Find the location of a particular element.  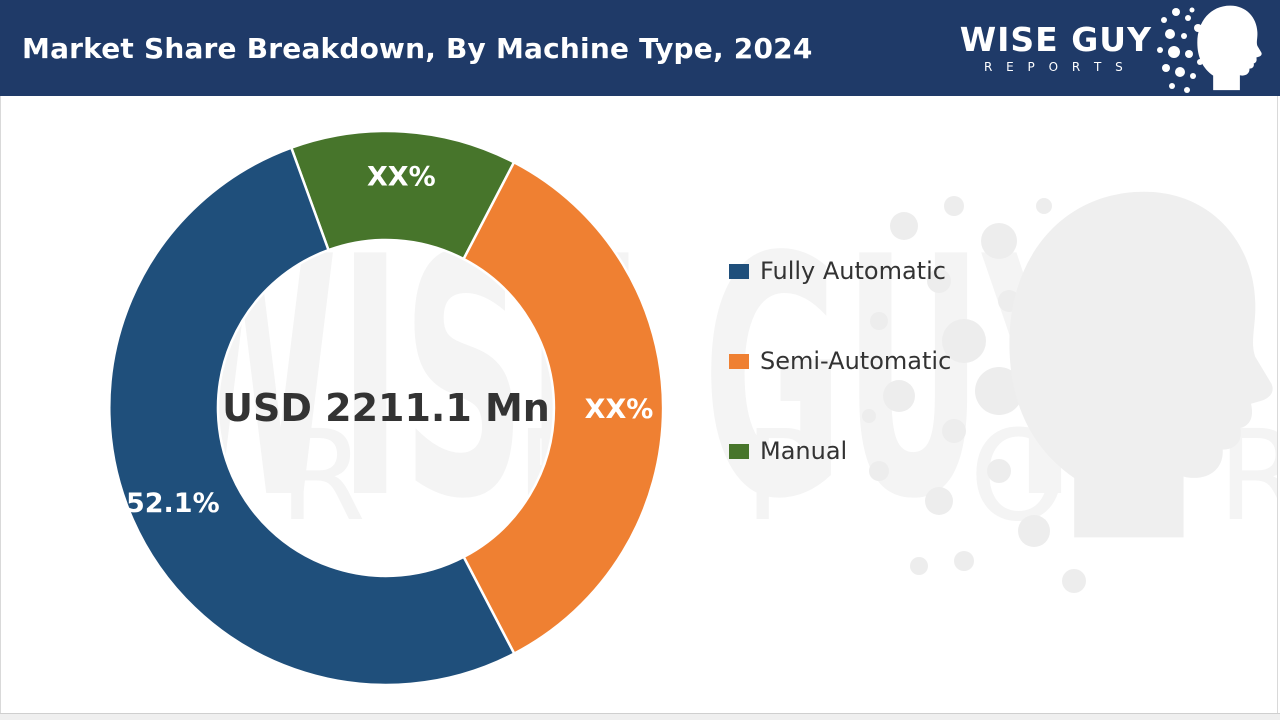

slice-semi-automatic is located at coordinates (563, 408).